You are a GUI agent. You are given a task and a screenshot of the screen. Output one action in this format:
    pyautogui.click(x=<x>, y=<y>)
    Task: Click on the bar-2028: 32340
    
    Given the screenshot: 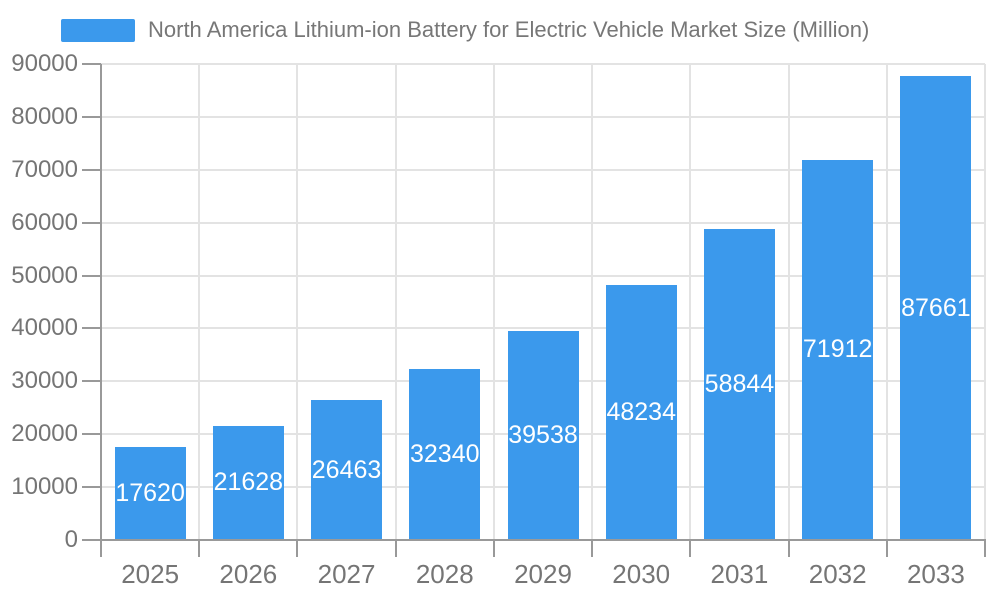 What is the action you would take?
    pyautogui.click(x=445, y=454)
    